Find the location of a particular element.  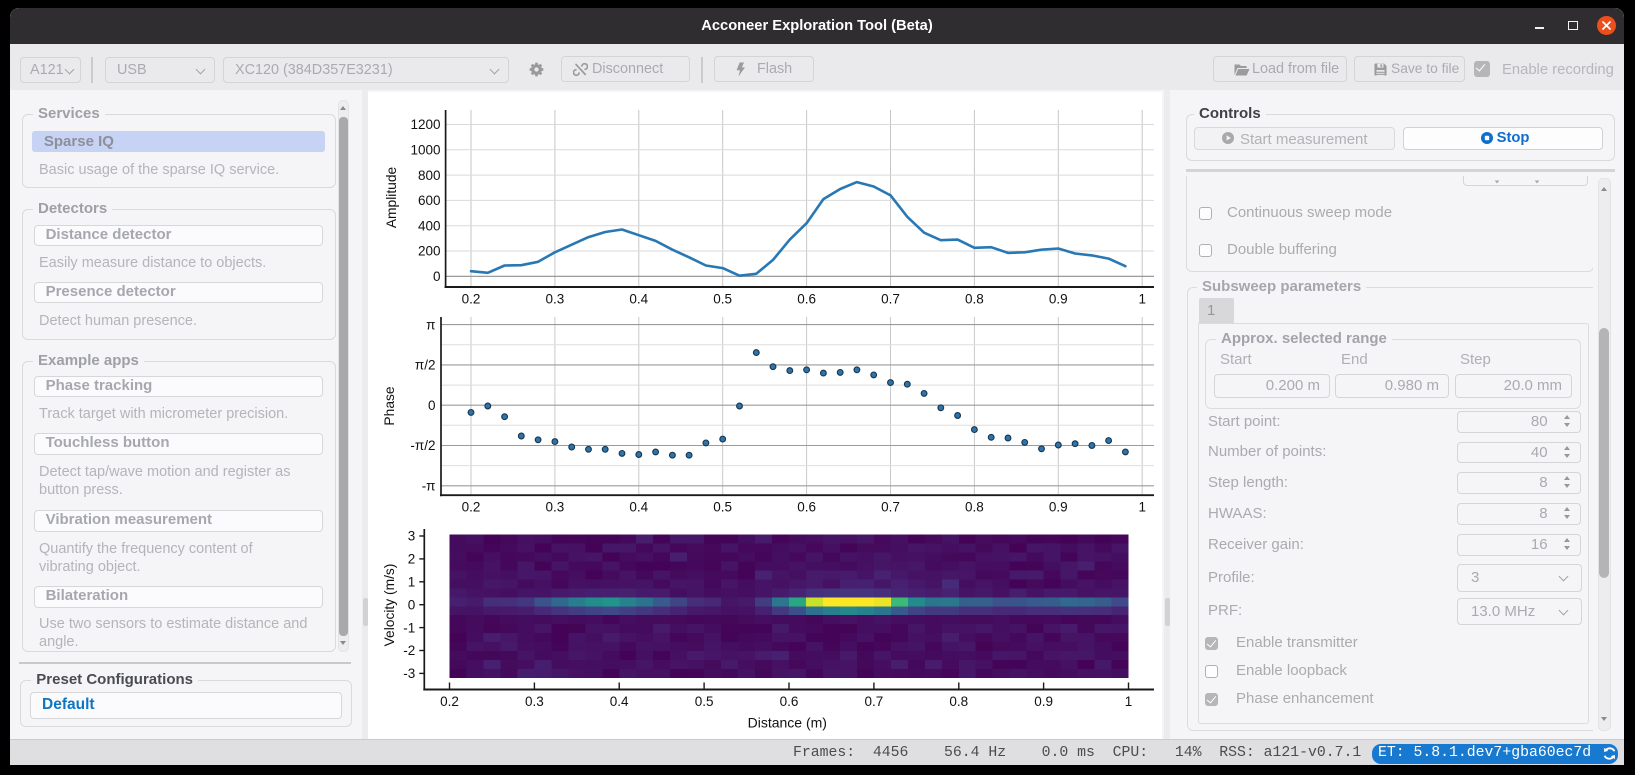

svg-text: 2 is located at coordinates (412, 559).